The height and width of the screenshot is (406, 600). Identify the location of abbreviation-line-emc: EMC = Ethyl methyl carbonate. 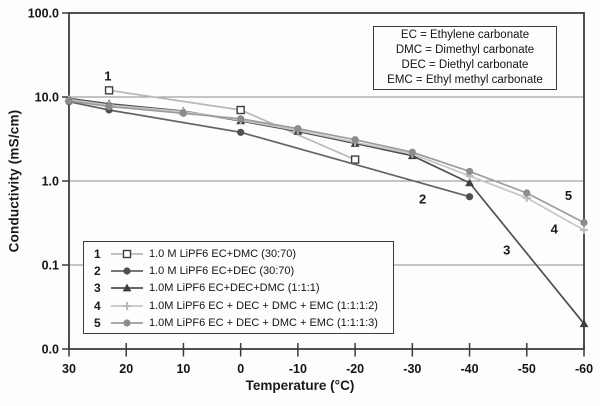
(465, 80).